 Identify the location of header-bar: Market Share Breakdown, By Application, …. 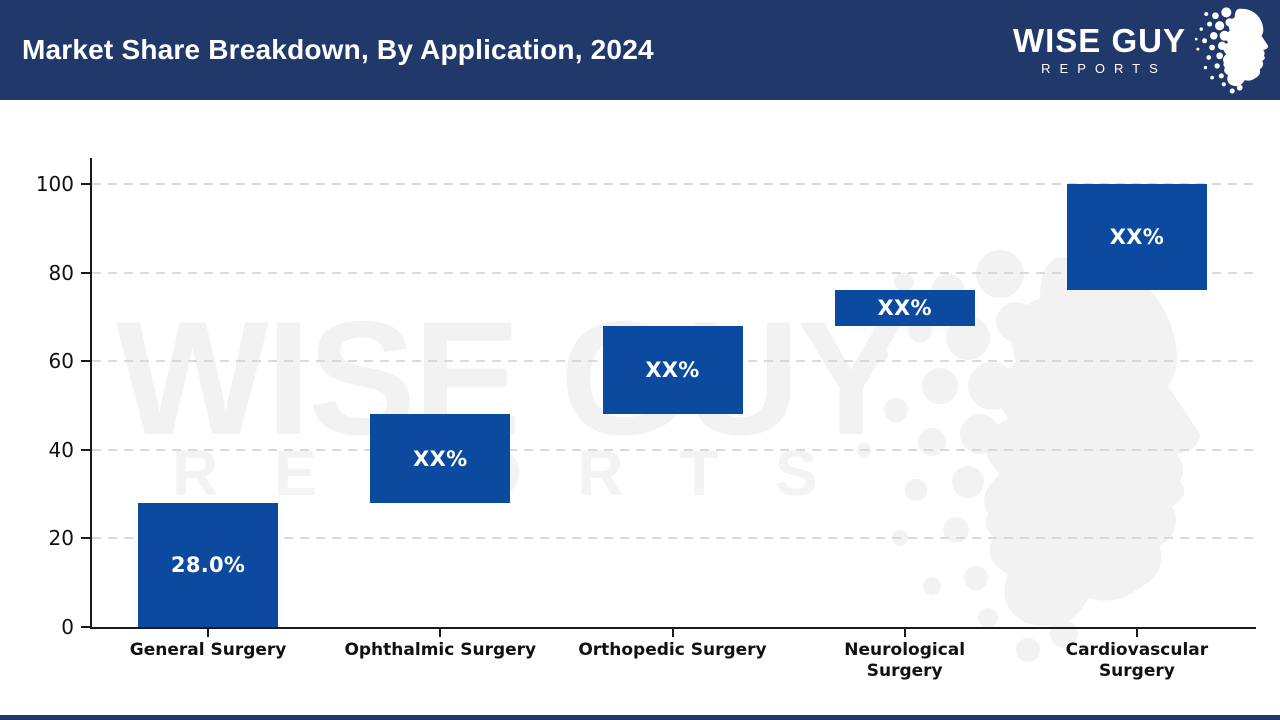
(640, 50).